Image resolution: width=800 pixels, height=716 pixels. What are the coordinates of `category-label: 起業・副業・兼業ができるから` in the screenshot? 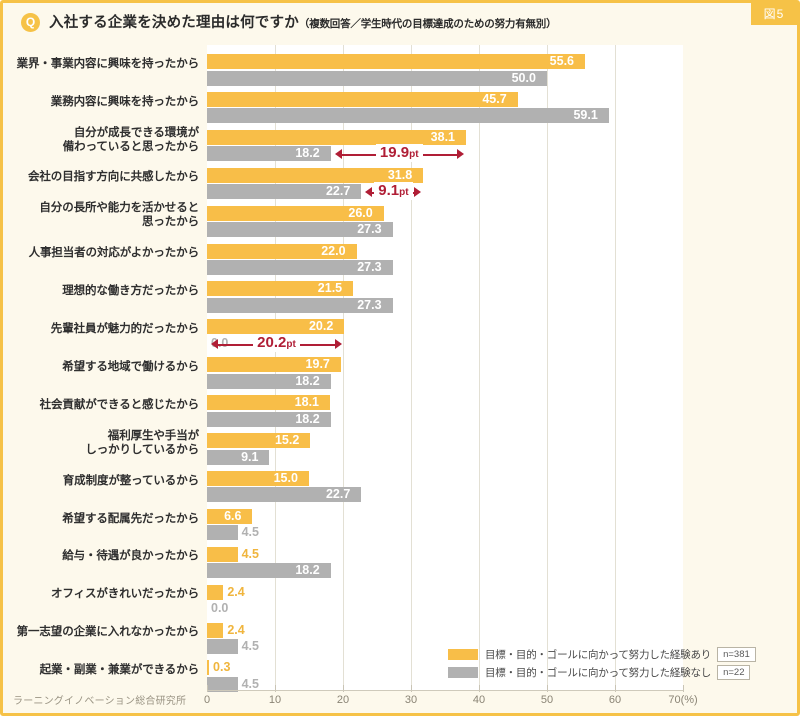 It's located at (104, 670).